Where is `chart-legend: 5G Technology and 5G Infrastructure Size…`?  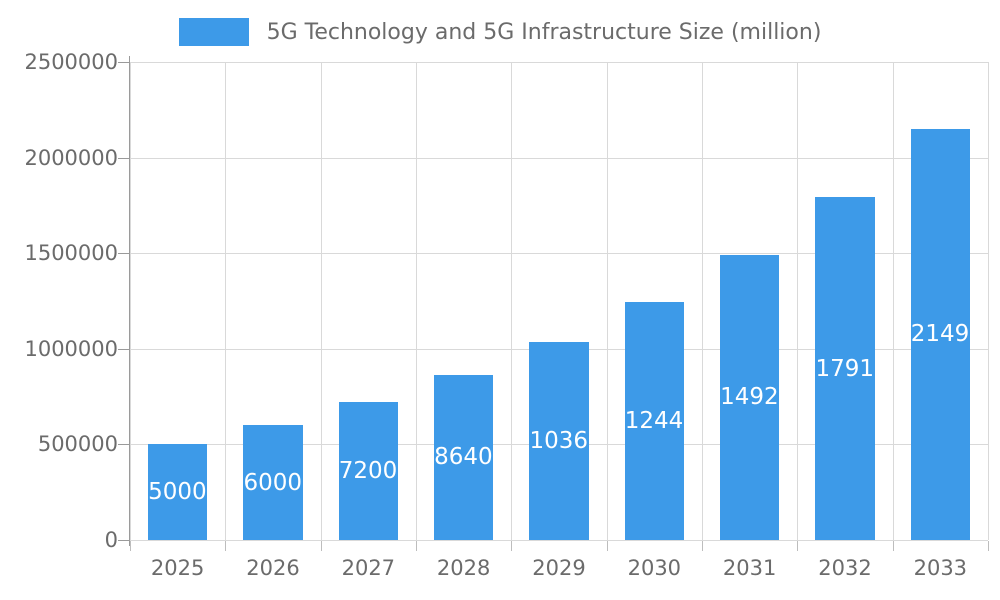
chart-legend: 5G Technology and 5G Infrastructure Size… is located at coordinates (500, 32).